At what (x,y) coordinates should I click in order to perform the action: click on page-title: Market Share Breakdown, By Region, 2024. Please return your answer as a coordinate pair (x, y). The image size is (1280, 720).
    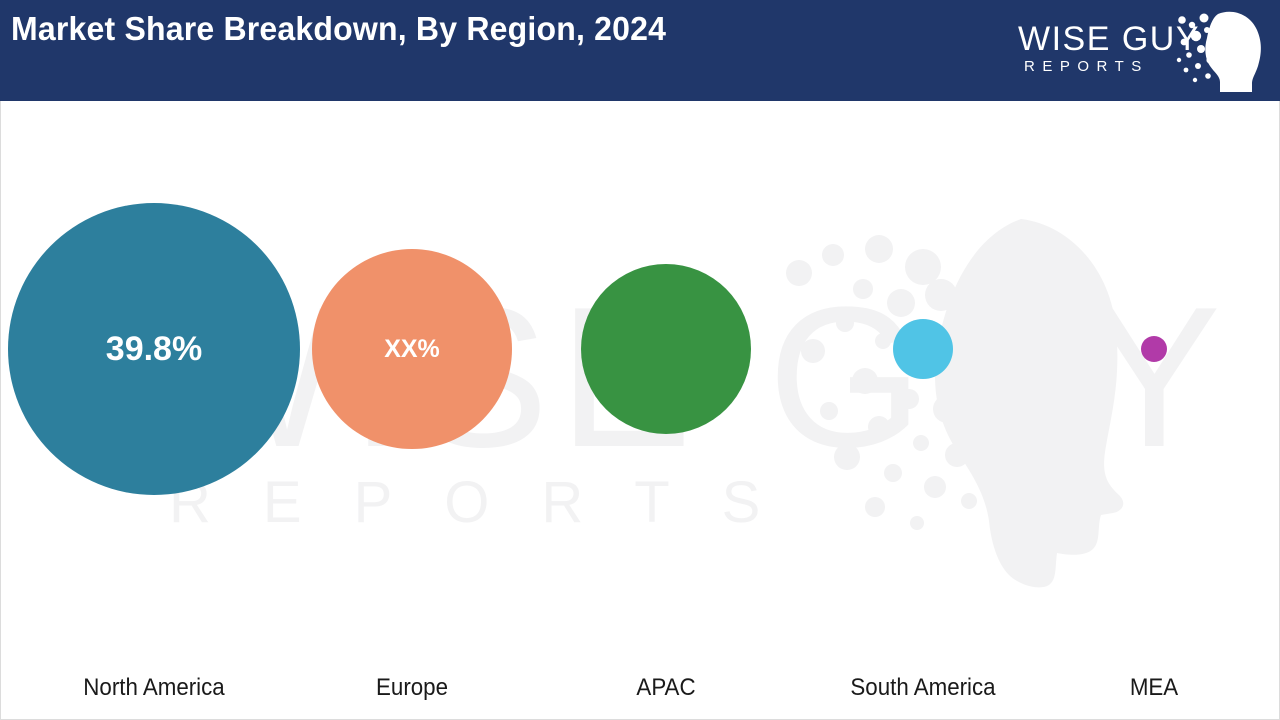
    Looking at the image, I should click on (339, 28).